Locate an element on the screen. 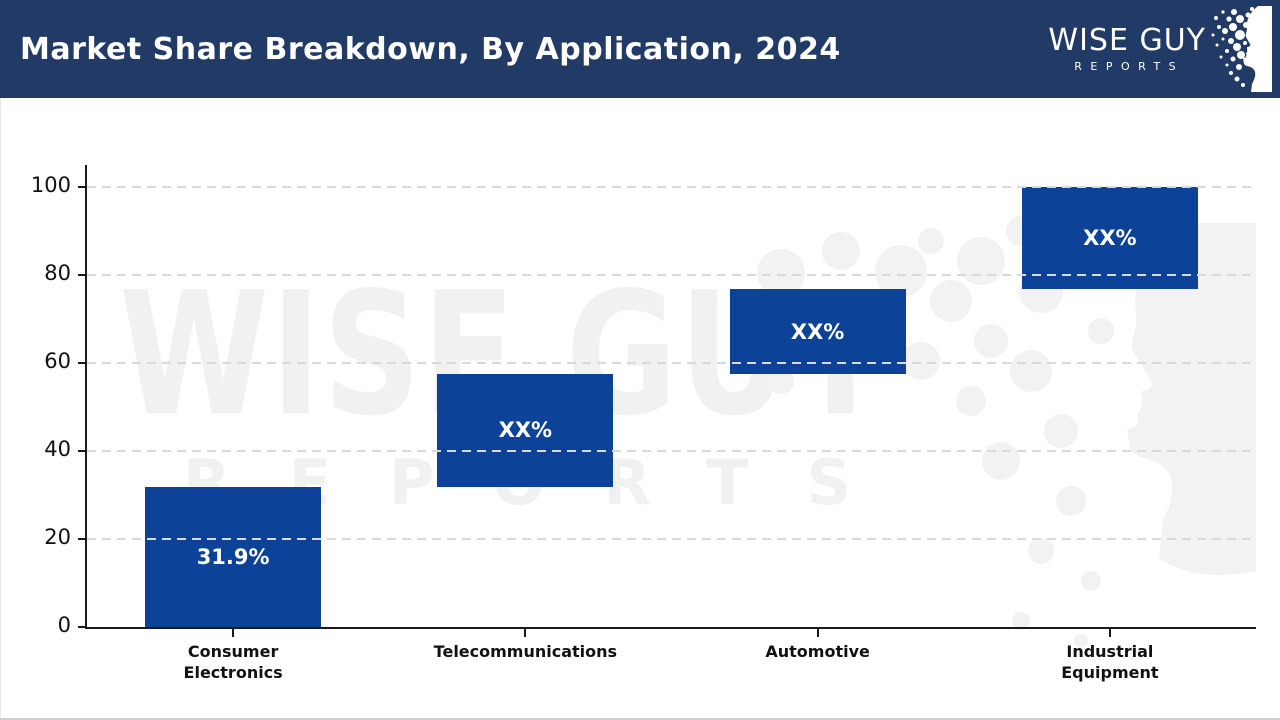  x-tick-label-industrial-equipment: Industrial Equipment is located at coordinates (1110, 662).